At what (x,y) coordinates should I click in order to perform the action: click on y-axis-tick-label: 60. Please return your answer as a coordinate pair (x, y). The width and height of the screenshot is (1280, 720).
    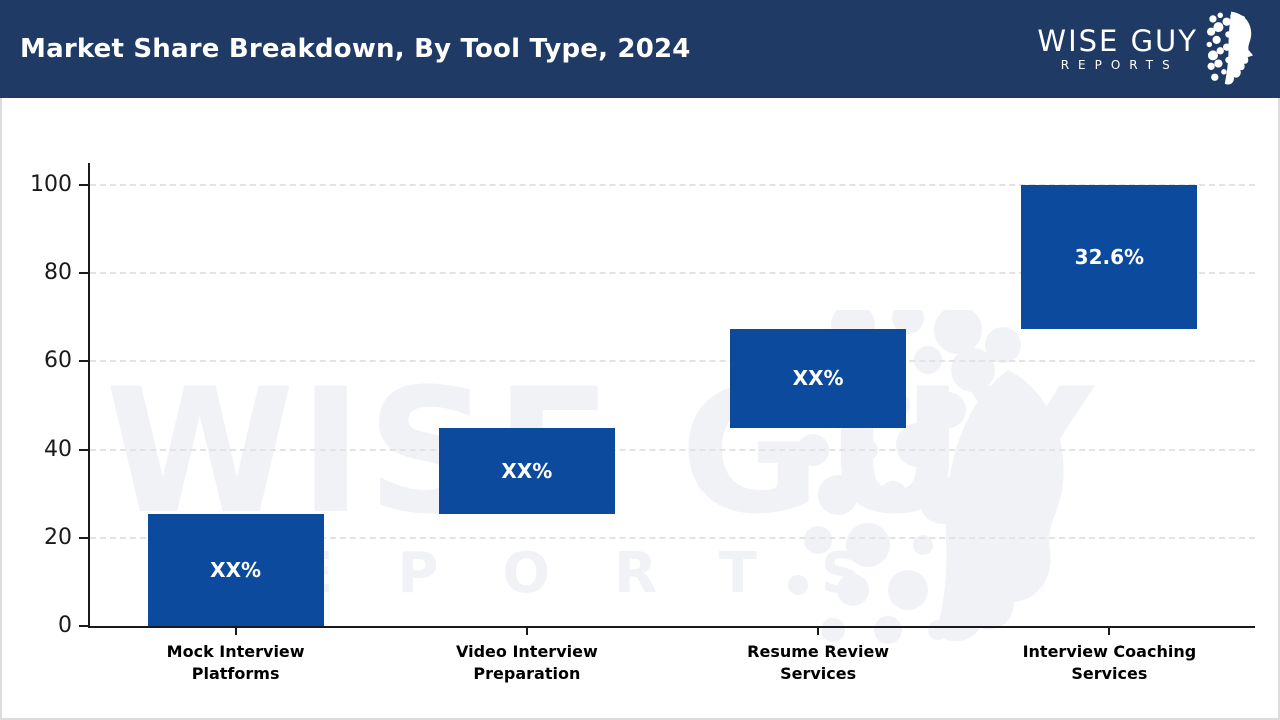
    Looking at the image, I should click on (58, 361).